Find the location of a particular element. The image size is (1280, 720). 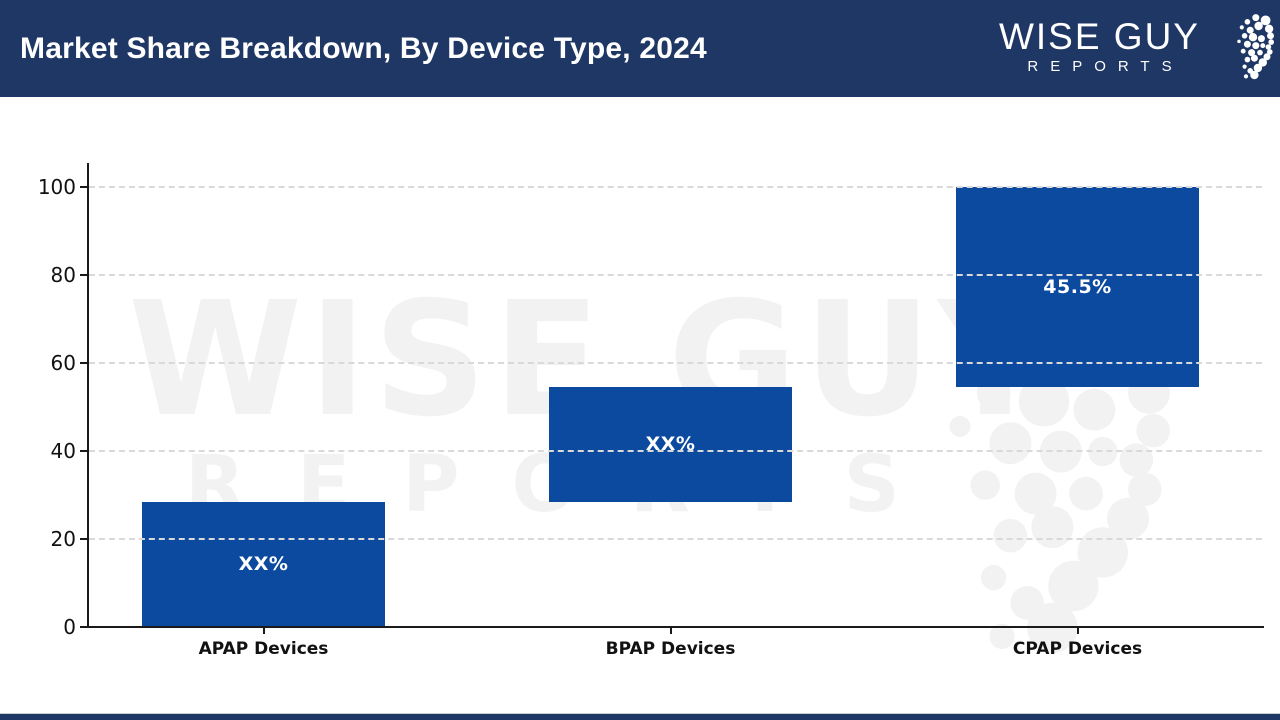

bar-apap-devices: XX% is located at coordinates (263, 564).